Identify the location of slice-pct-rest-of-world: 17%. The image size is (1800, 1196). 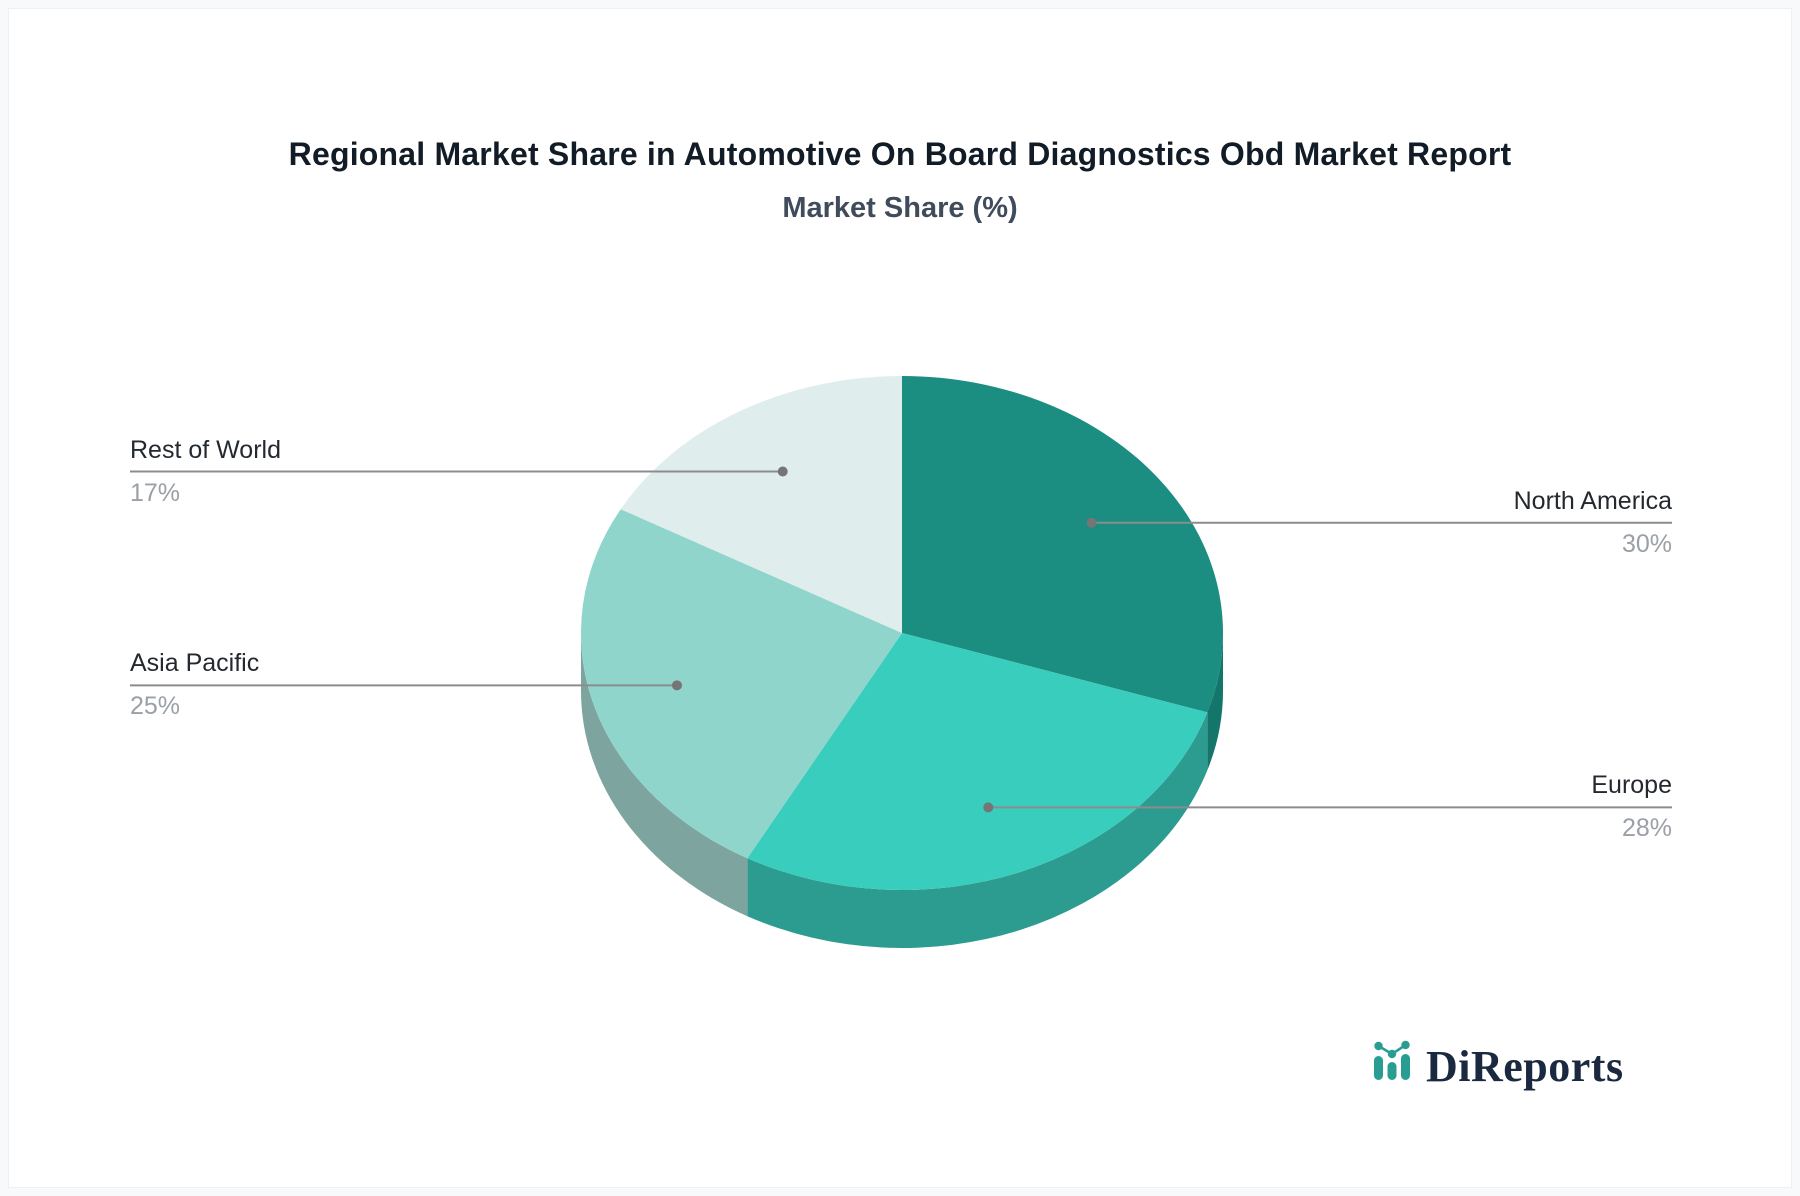
(155, 492).